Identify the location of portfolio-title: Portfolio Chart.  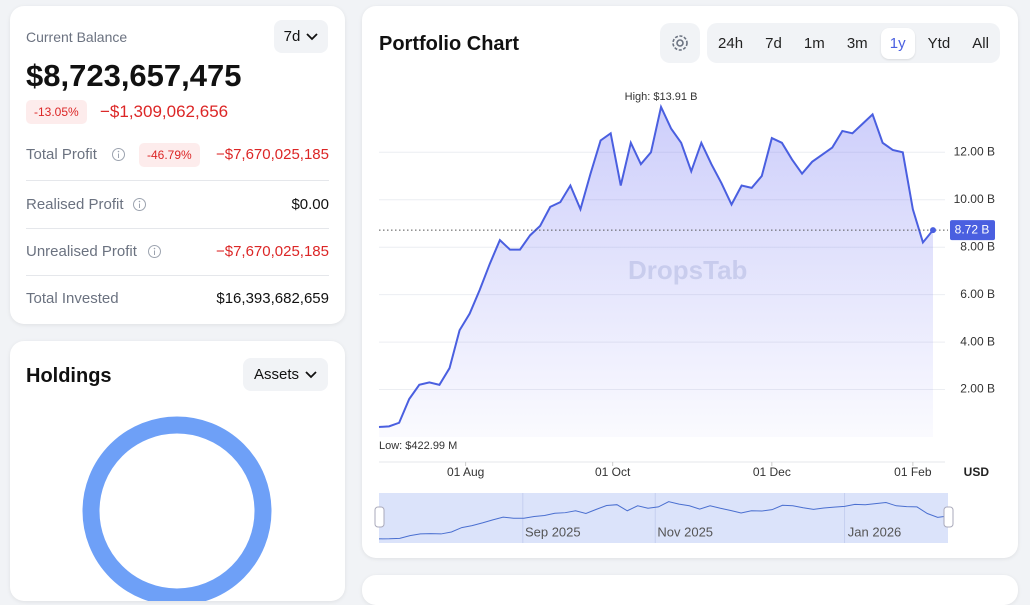
(449, 44).